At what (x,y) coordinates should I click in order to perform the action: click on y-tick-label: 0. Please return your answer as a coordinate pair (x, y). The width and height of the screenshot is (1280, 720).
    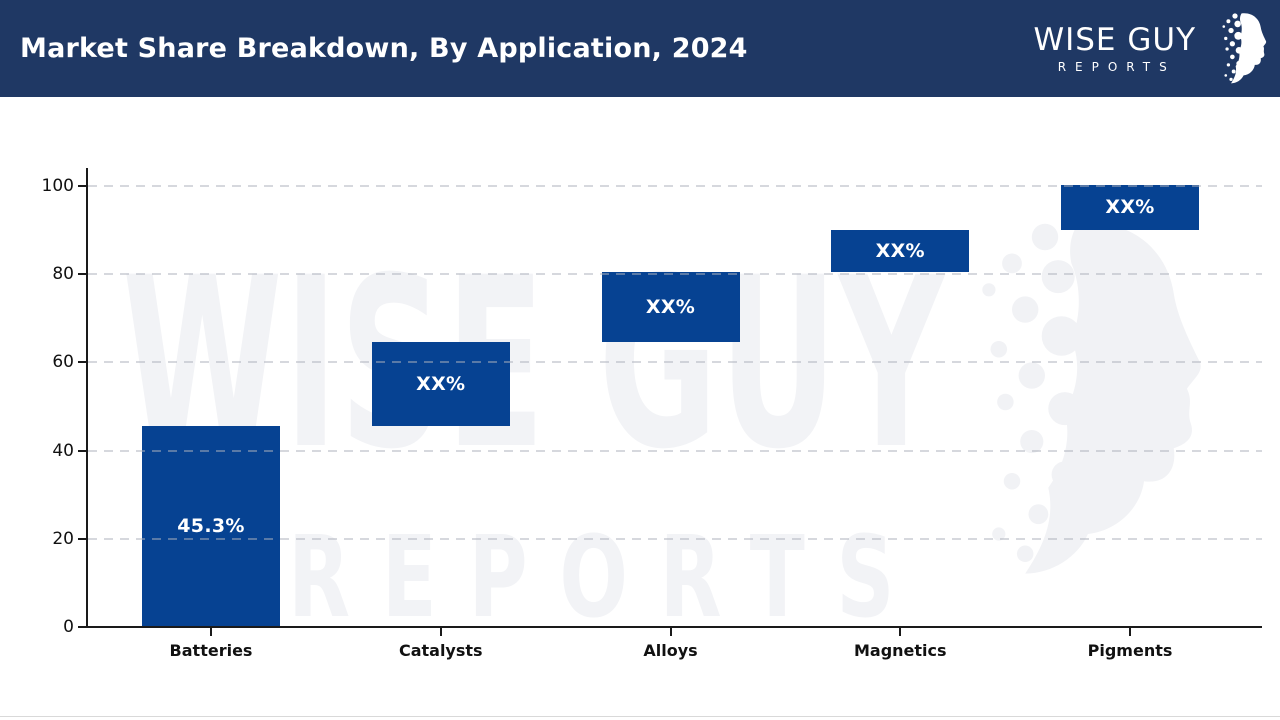
    Looking at the image, I should click on (68, 627).